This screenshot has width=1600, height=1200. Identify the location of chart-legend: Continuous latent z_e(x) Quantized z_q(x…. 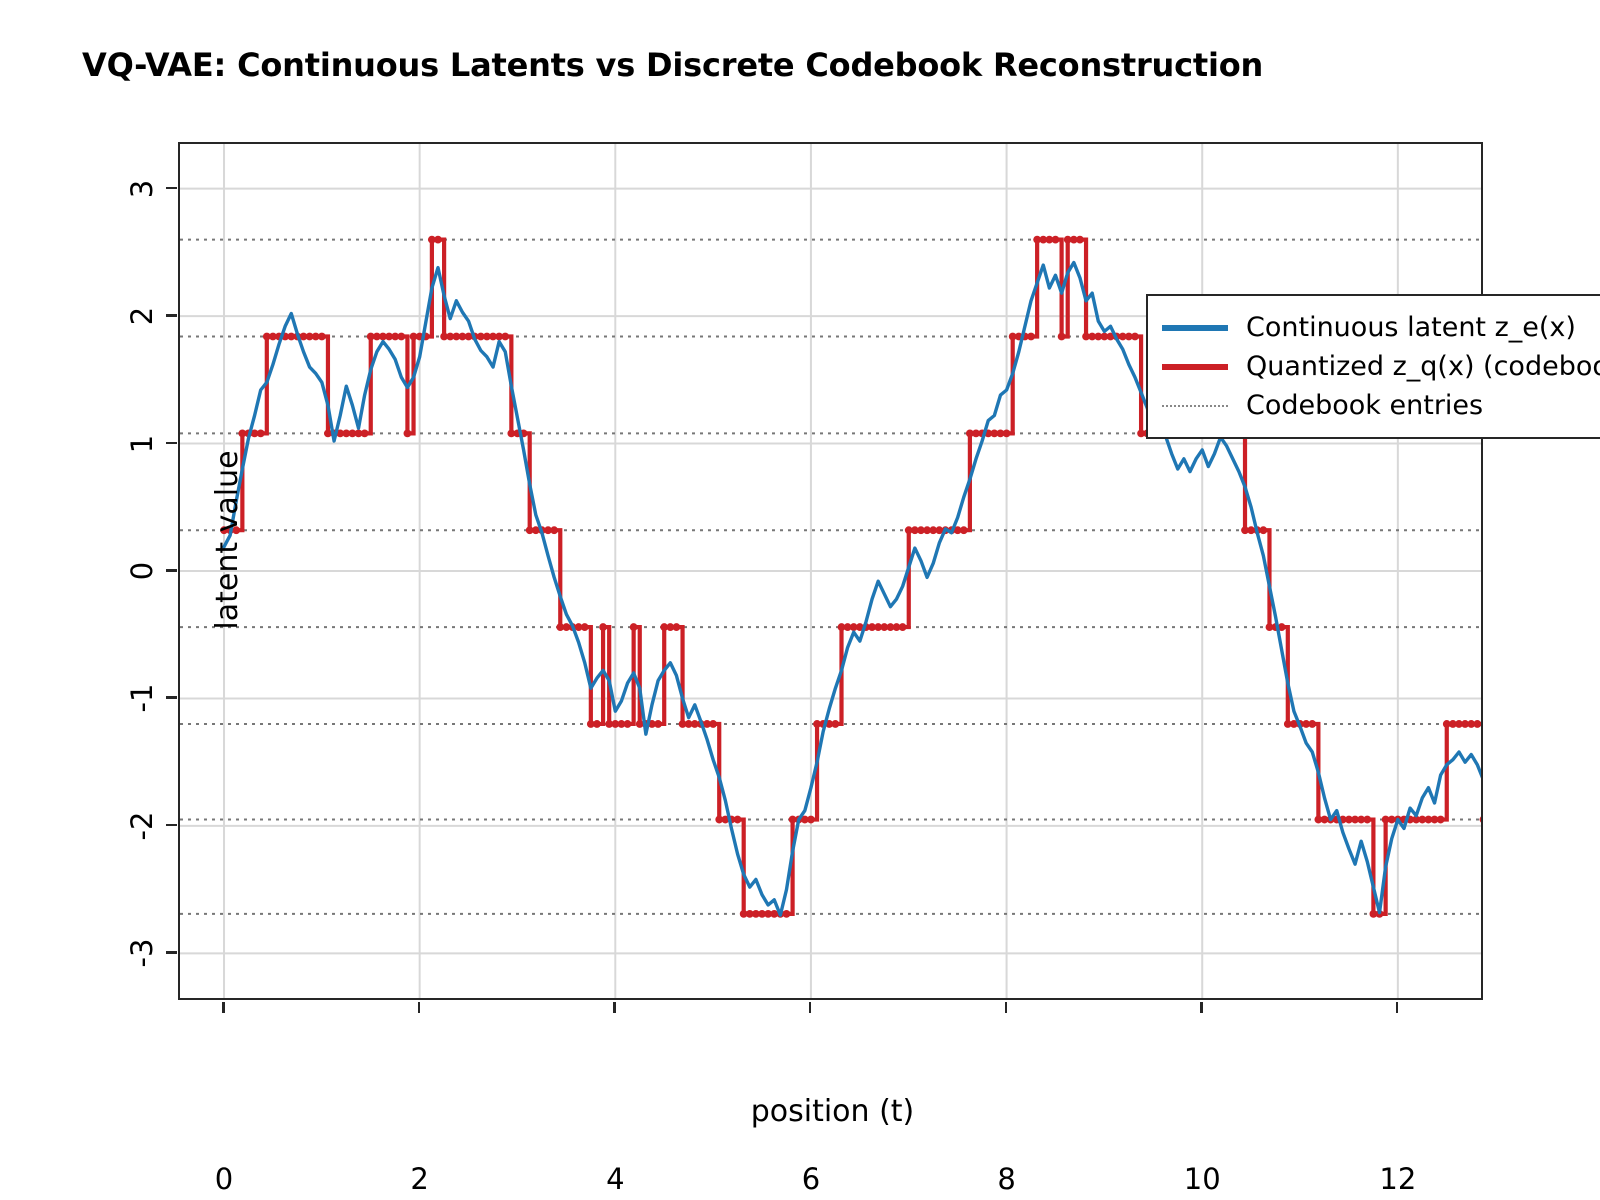
(1373, 366).